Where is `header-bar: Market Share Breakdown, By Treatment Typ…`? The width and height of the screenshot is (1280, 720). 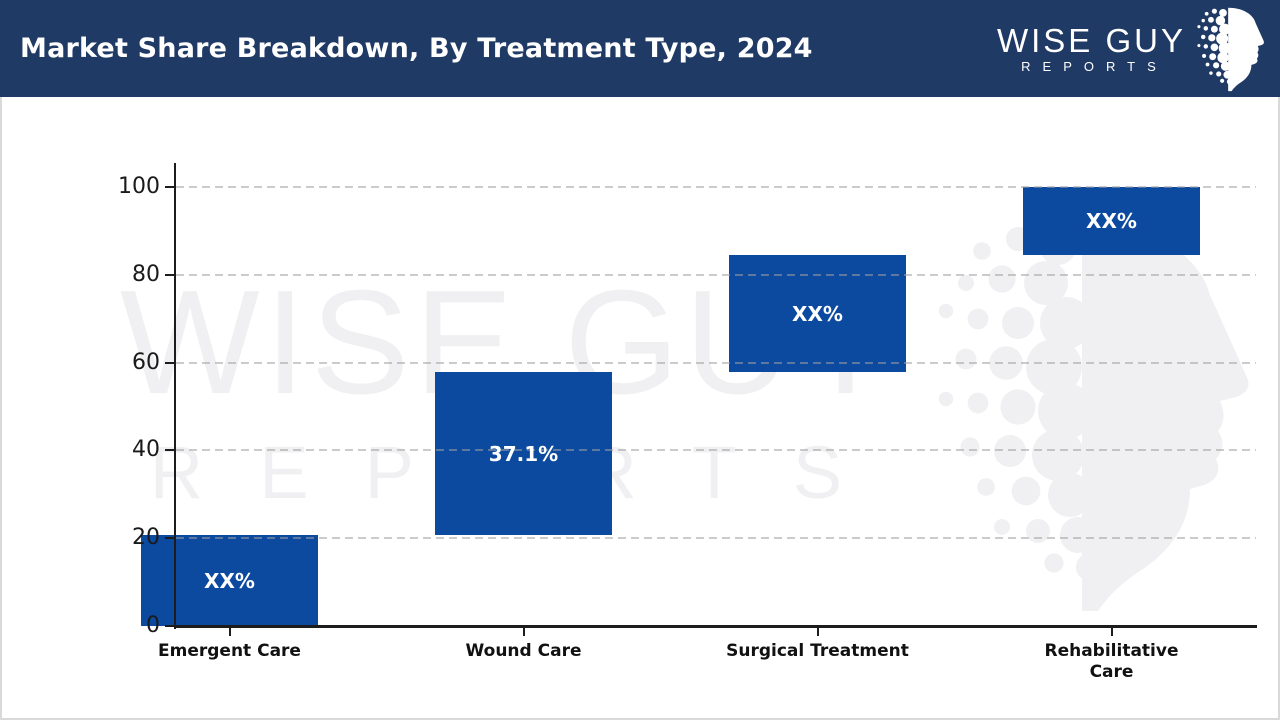
header-bar: Market Share Breakdown, By Treatment Typ… is located at coordinates (640, 48).